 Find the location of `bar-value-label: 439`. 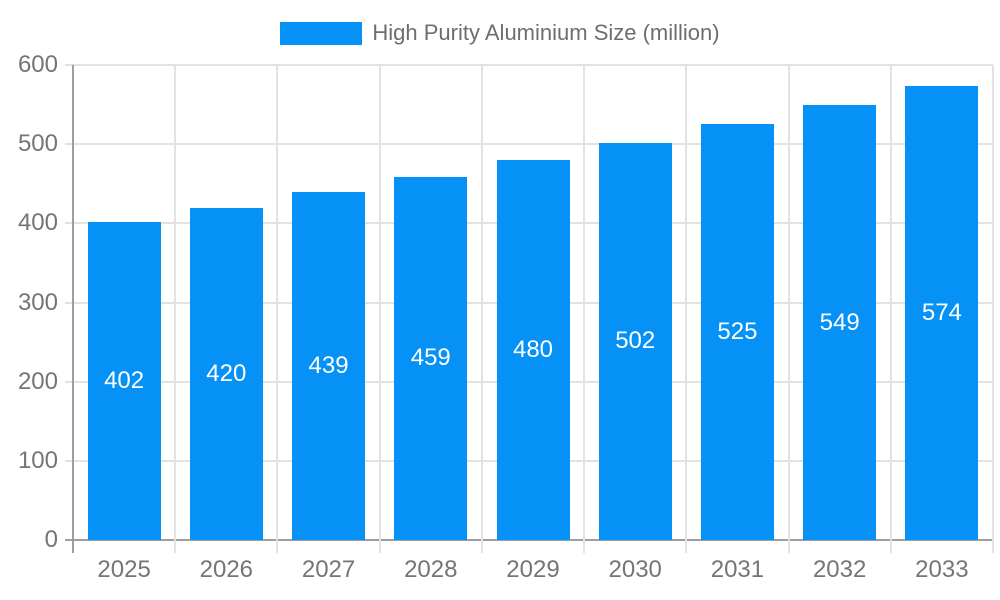

bar-value-label: 439 is located at coordinates (328, 366).